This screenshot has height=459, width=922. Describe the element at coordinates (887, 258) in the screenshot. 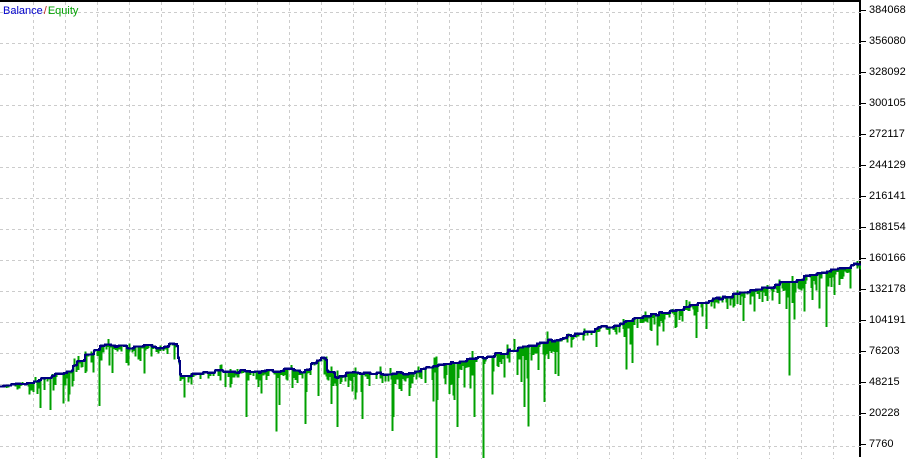

I see `y-axis-label: 160166` at that location.